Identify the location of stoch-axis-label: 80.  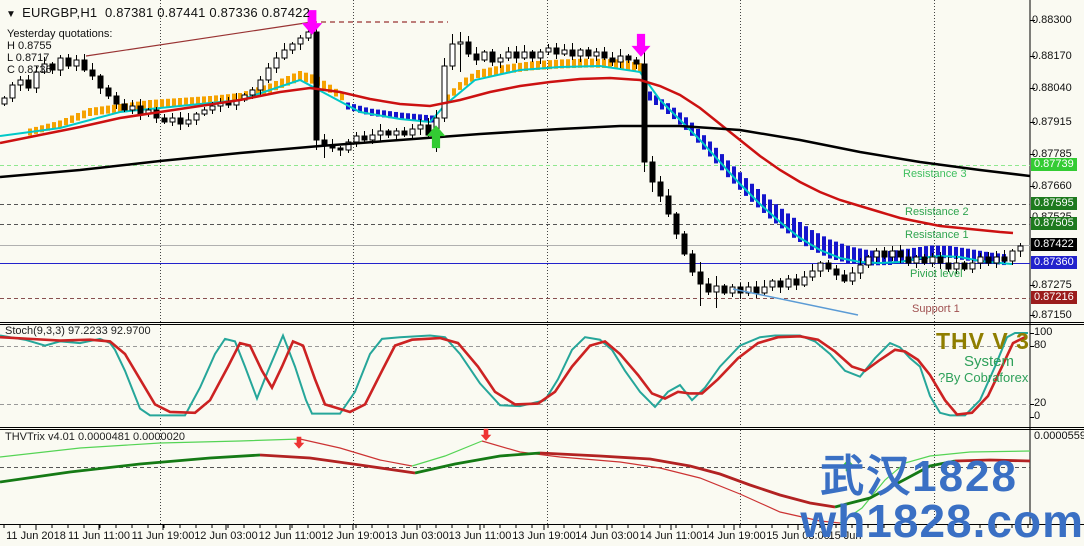
(1040, 345).